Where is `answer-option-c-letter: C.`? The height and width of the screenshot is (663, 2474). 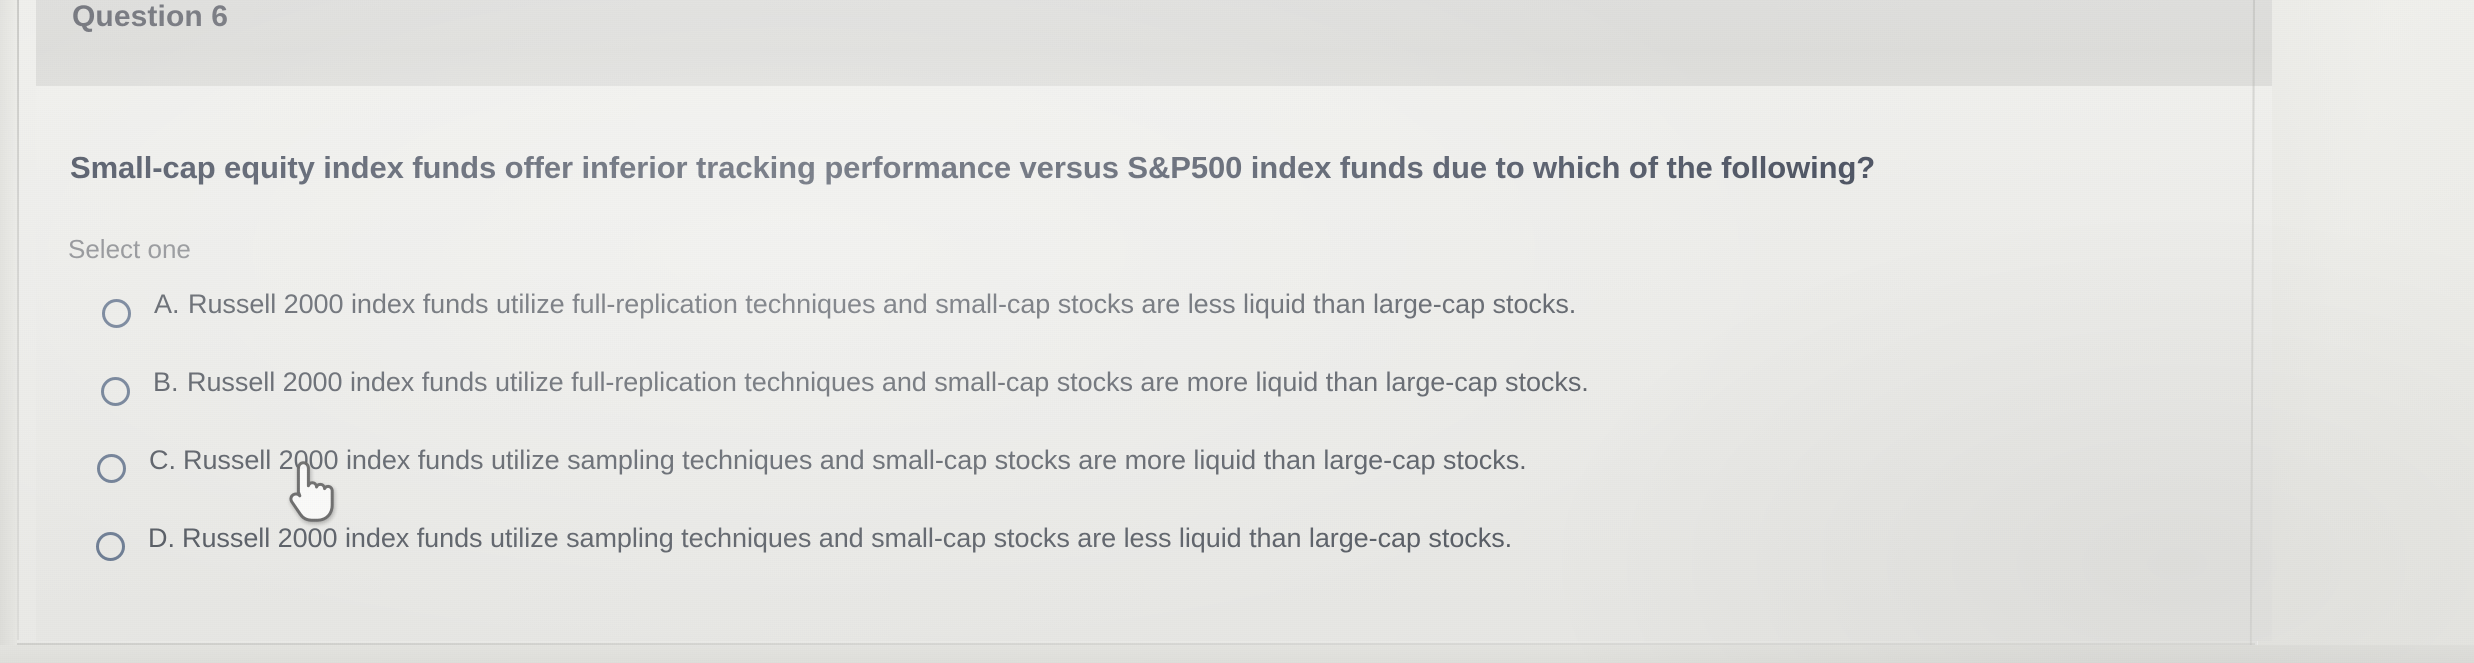 answer-option-c-letter: C. is located at coordinates (162, 460).